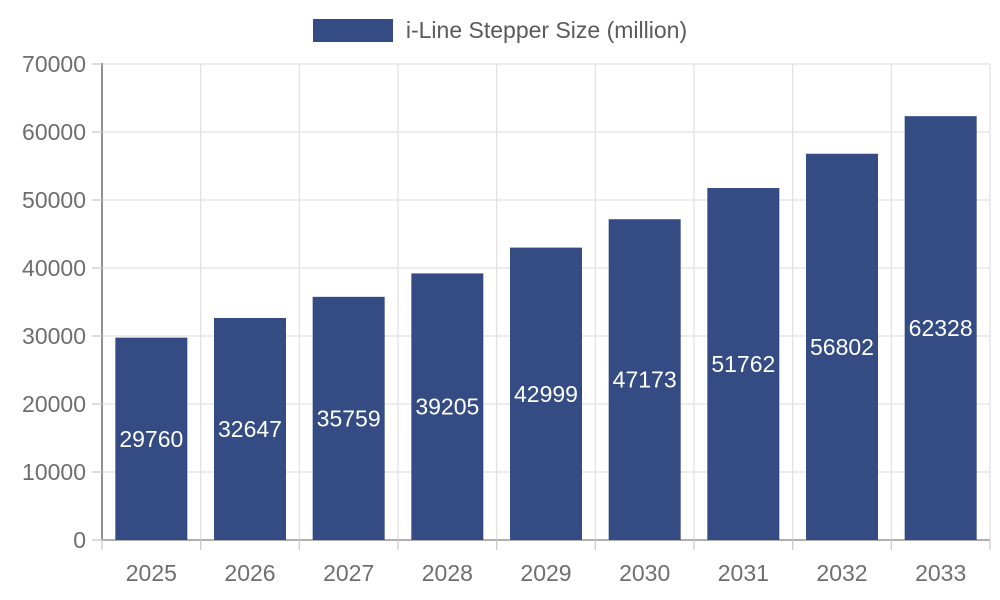  I want to click on y-axis-tick-label: 70000, so click(54, 64).